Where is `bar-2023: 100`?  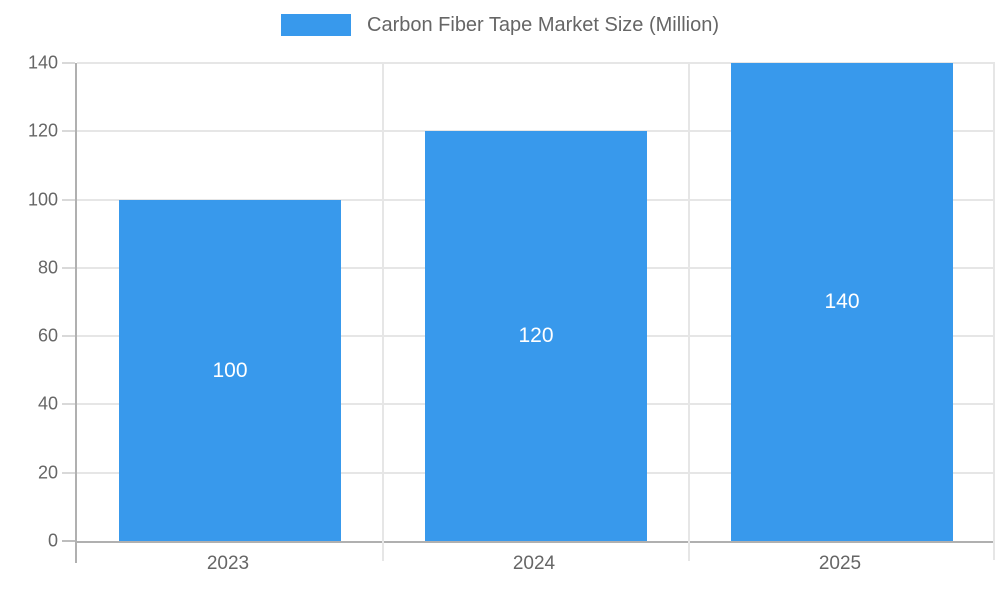
bar-2023: 100 is located at coordinates (230, 370).